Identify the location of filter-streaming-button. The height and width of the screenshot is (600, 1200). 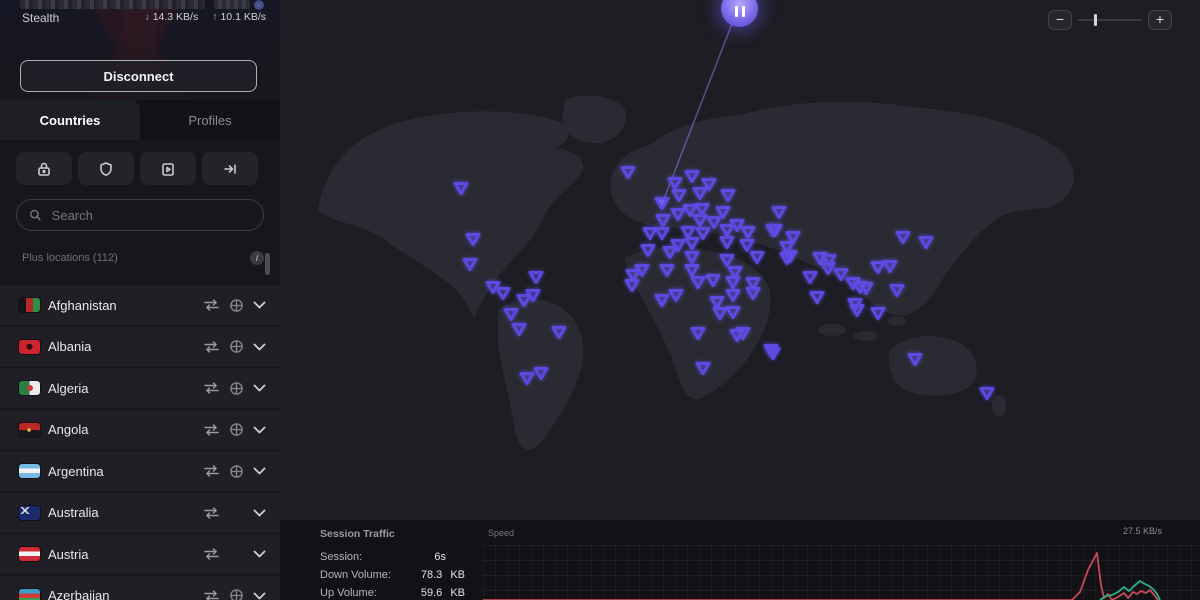
(168, 168).